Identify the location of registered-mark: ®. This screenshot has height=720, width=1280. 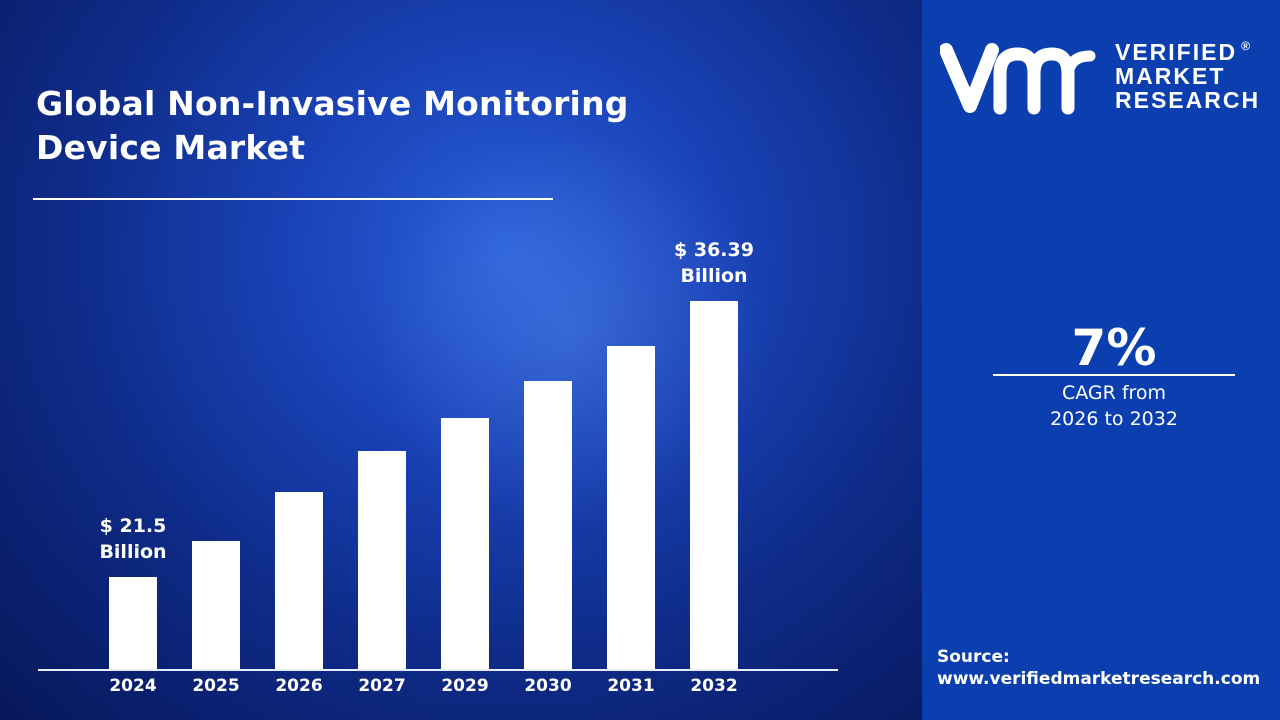
(1245, 46).